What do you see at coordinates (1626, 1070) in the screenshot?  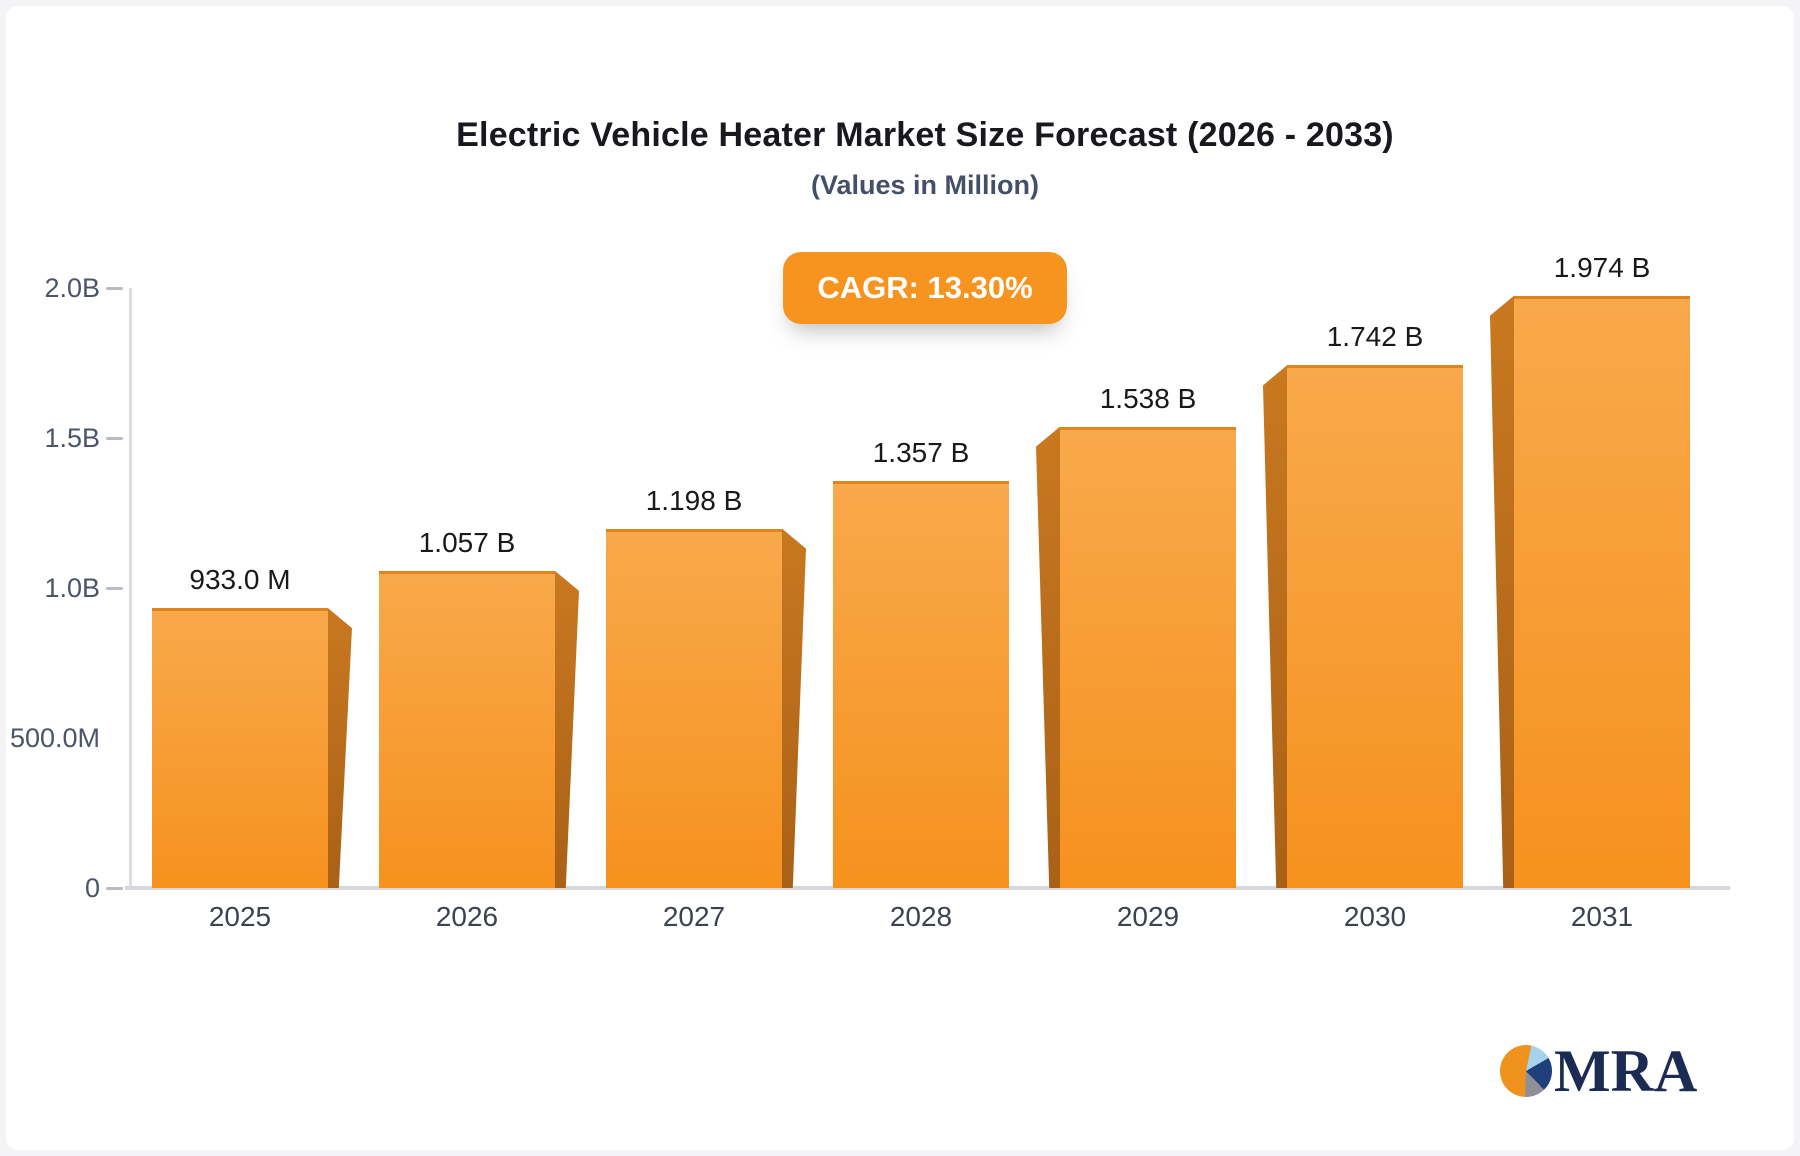 I see `logo-text: MRA` at bounding box center [1626, 1070].